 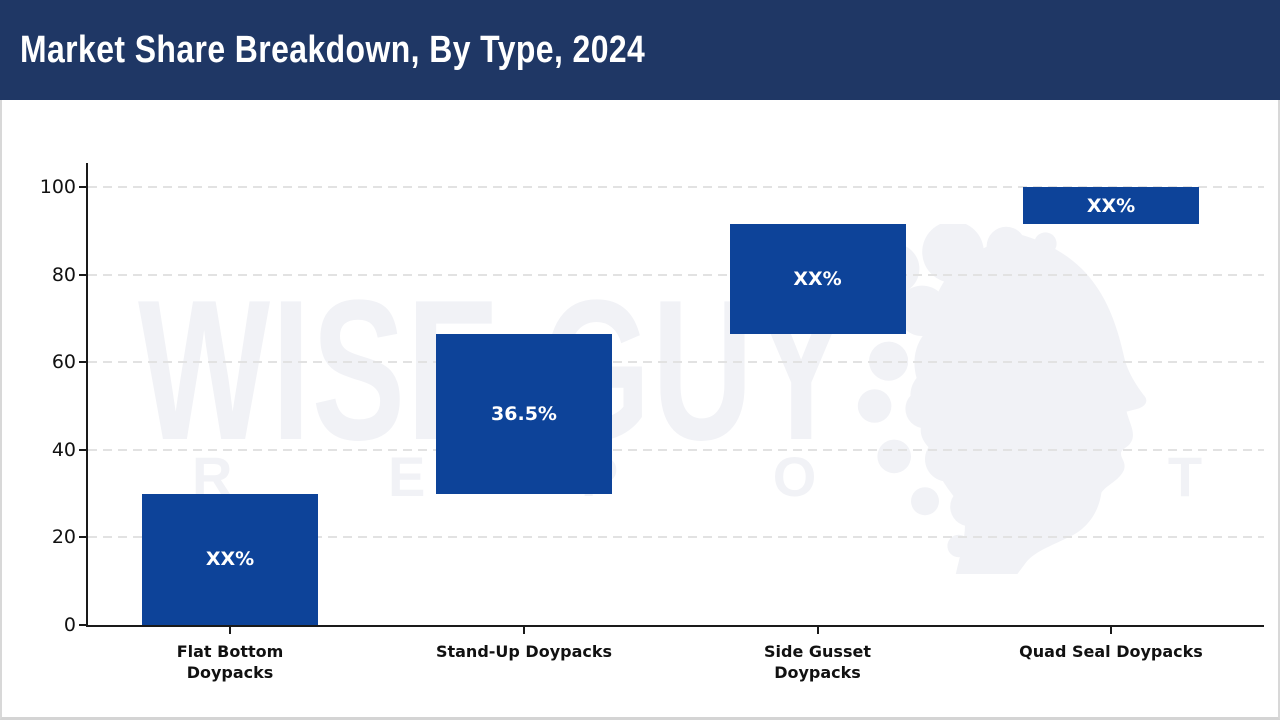 What do you see at coordinates (63, 274) in the screenshot?
I see `y-tick-label: 80` at bounding box center [63, 274].